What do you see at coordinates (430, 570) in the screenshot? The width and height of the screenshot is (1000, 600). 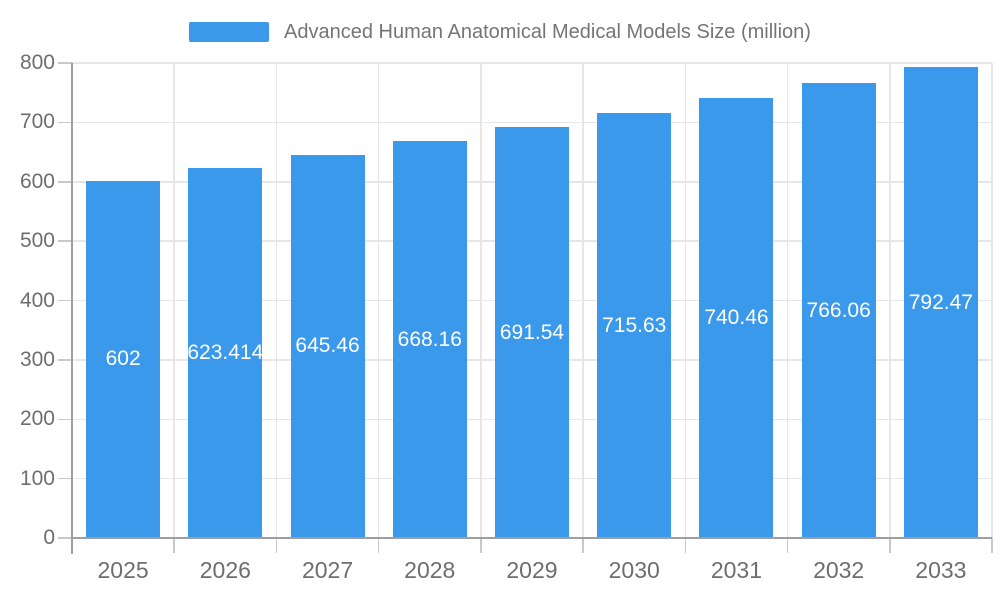 I see `x-tick-label: 2028` at bounding box center [430, 570].